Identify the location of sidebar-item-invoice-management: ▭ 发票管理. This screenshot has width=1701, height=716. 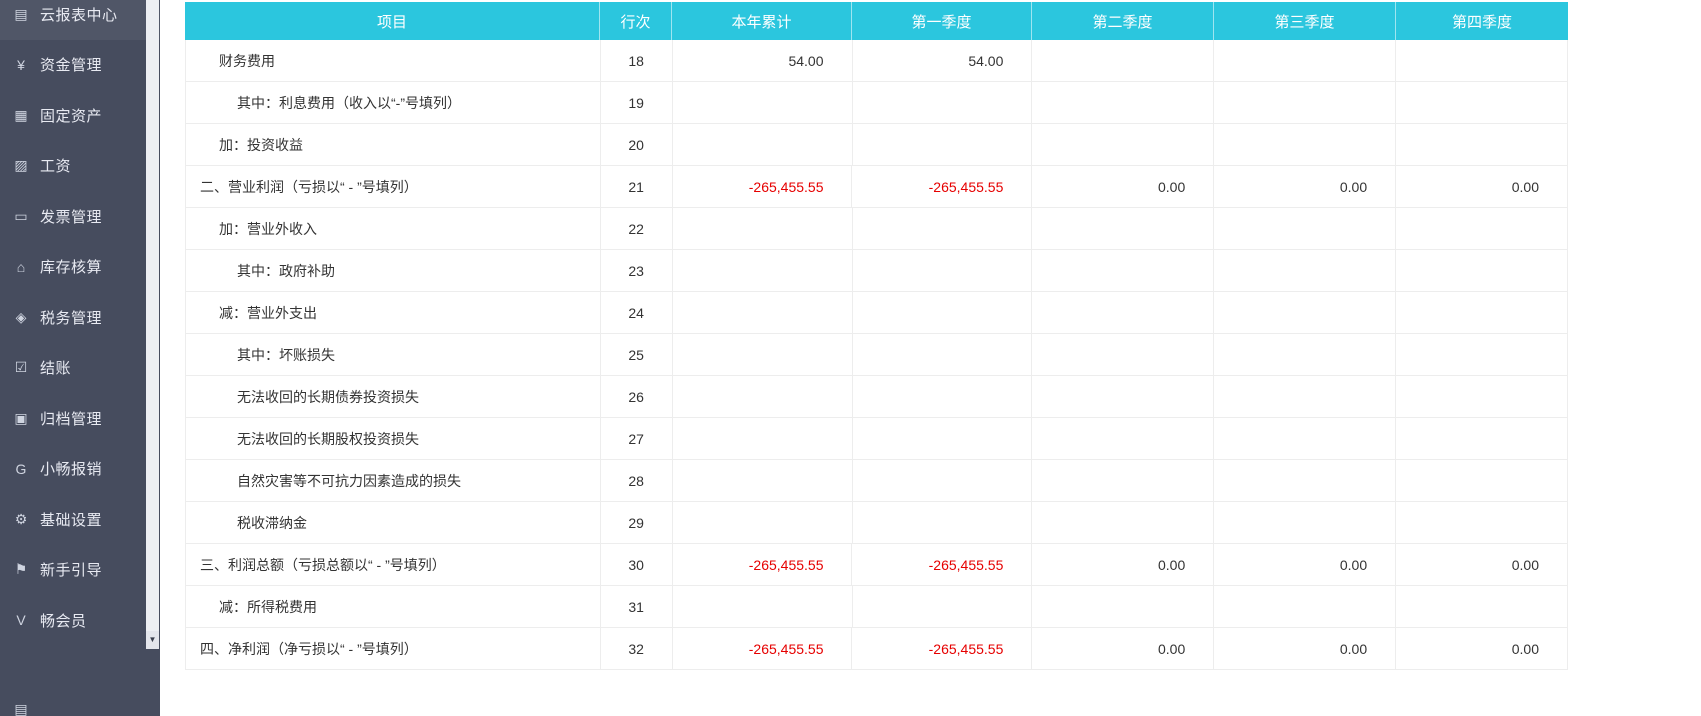
(80, 216).